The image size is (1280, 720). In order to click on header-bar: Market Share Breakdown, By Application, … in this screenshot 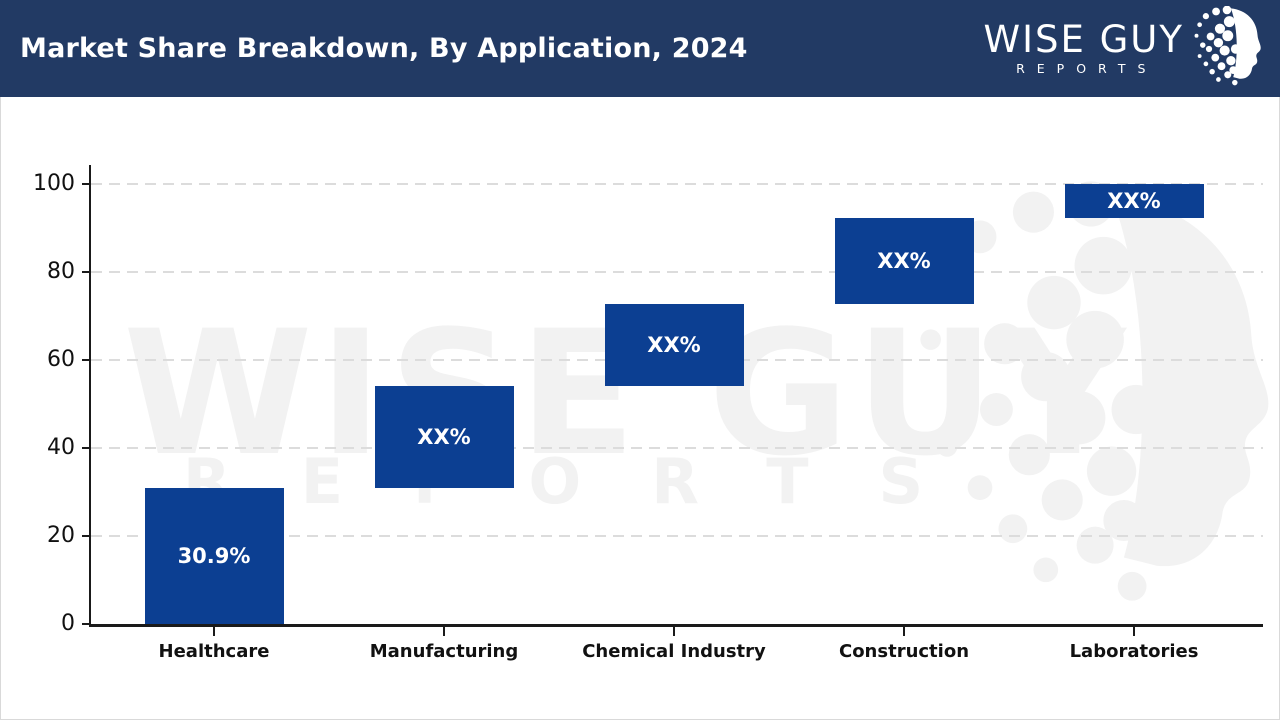, I will do `click(640, 48)`.